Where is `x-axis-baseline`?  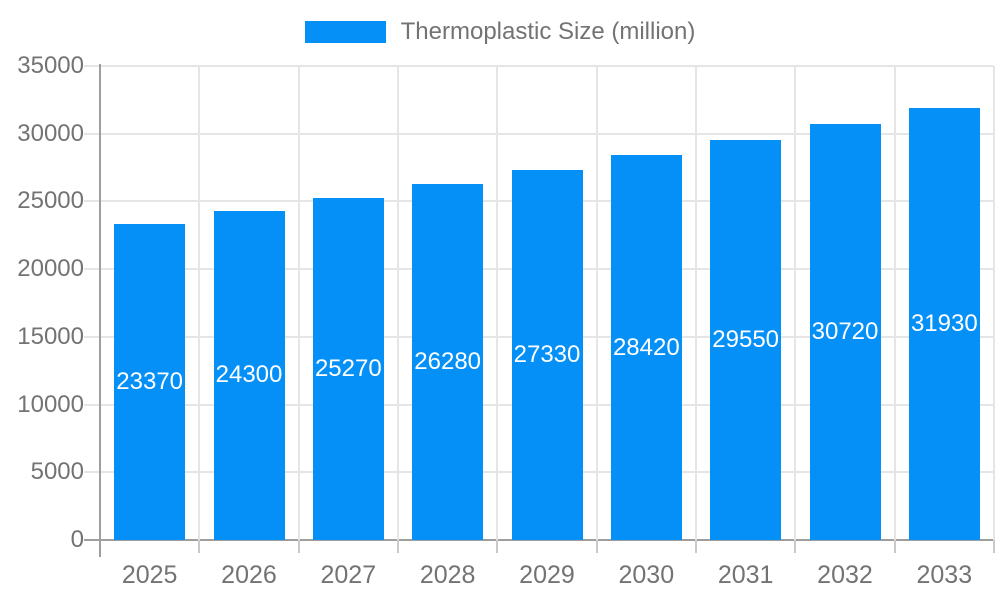 x-axis-baseline is located at coordinates (539, 540).